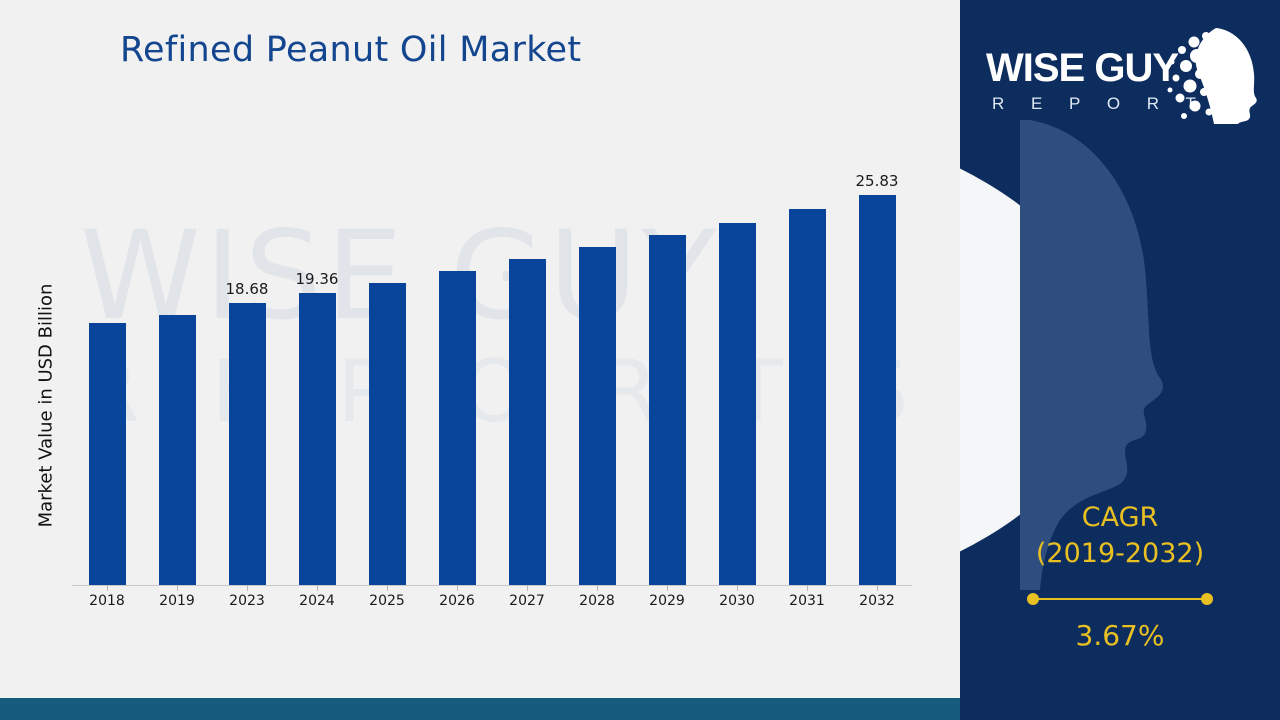 Image resolution: width=1280 pixels, height=720 pixels. What do you see at coordinates (1212, 76) in the screenshot?
I see `logo-head-dots-icon` at bounding box center [1212, 76].